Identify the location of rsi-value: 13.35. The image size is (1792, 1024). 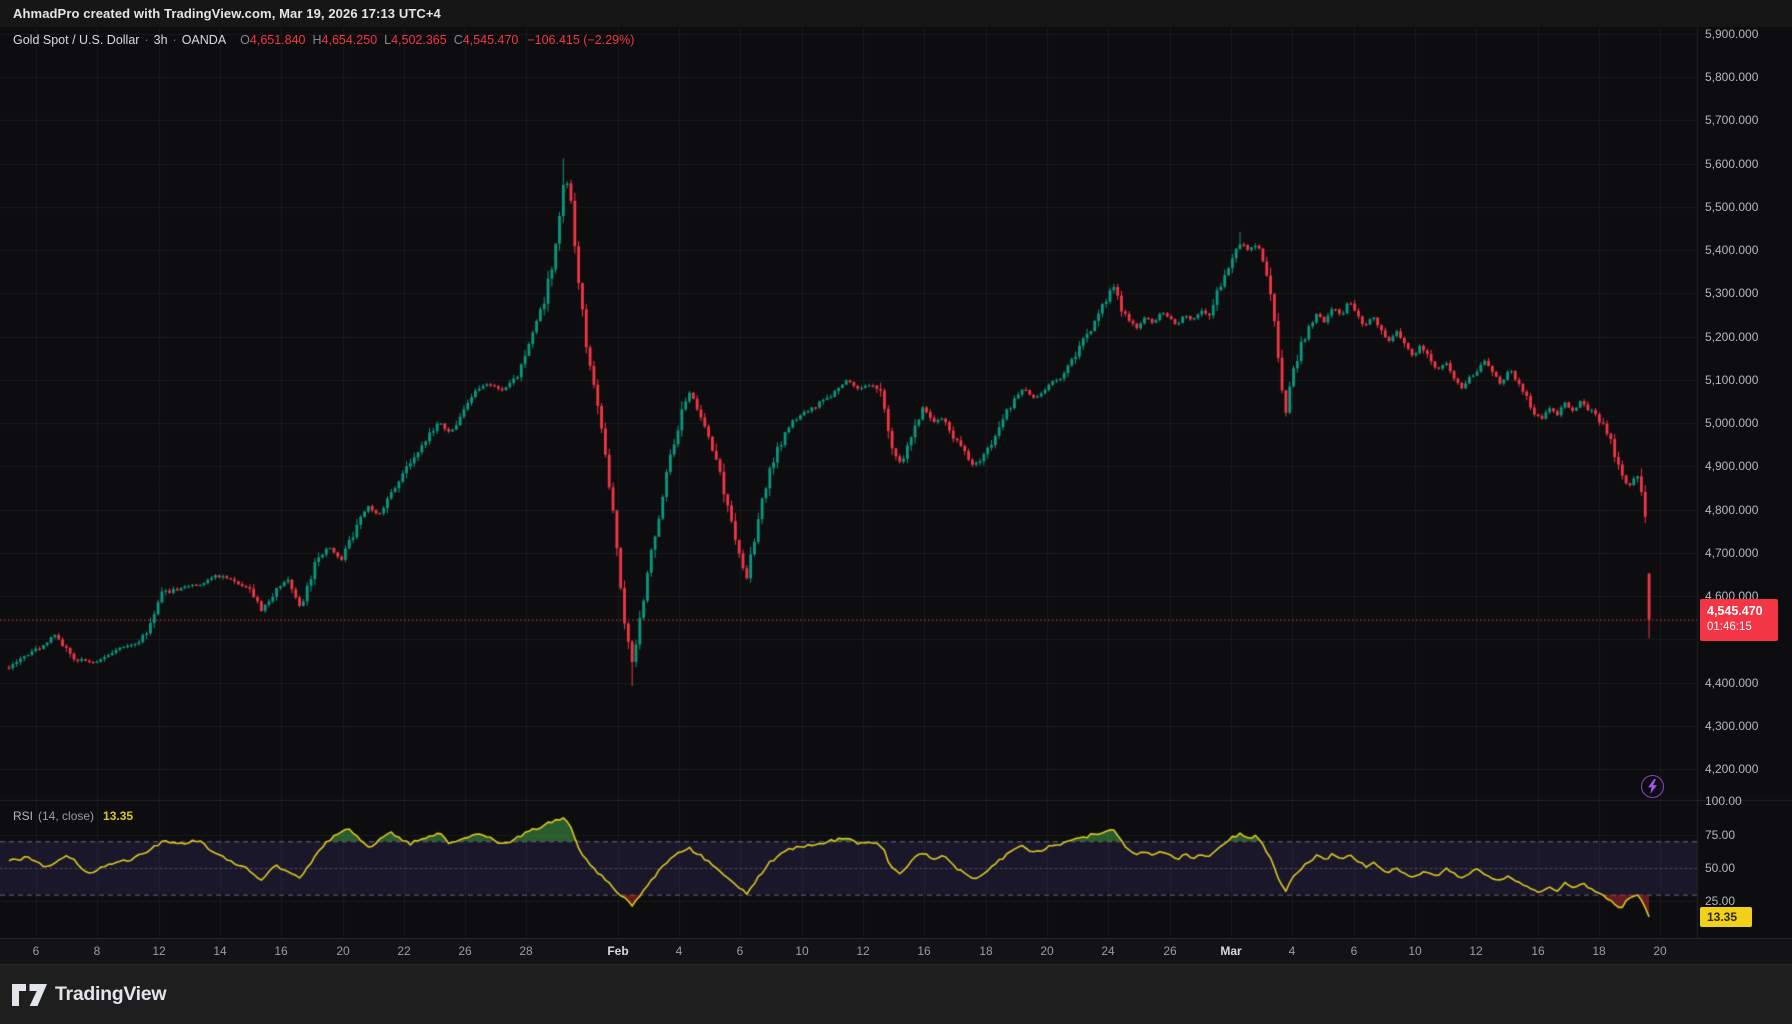
(118, 816).